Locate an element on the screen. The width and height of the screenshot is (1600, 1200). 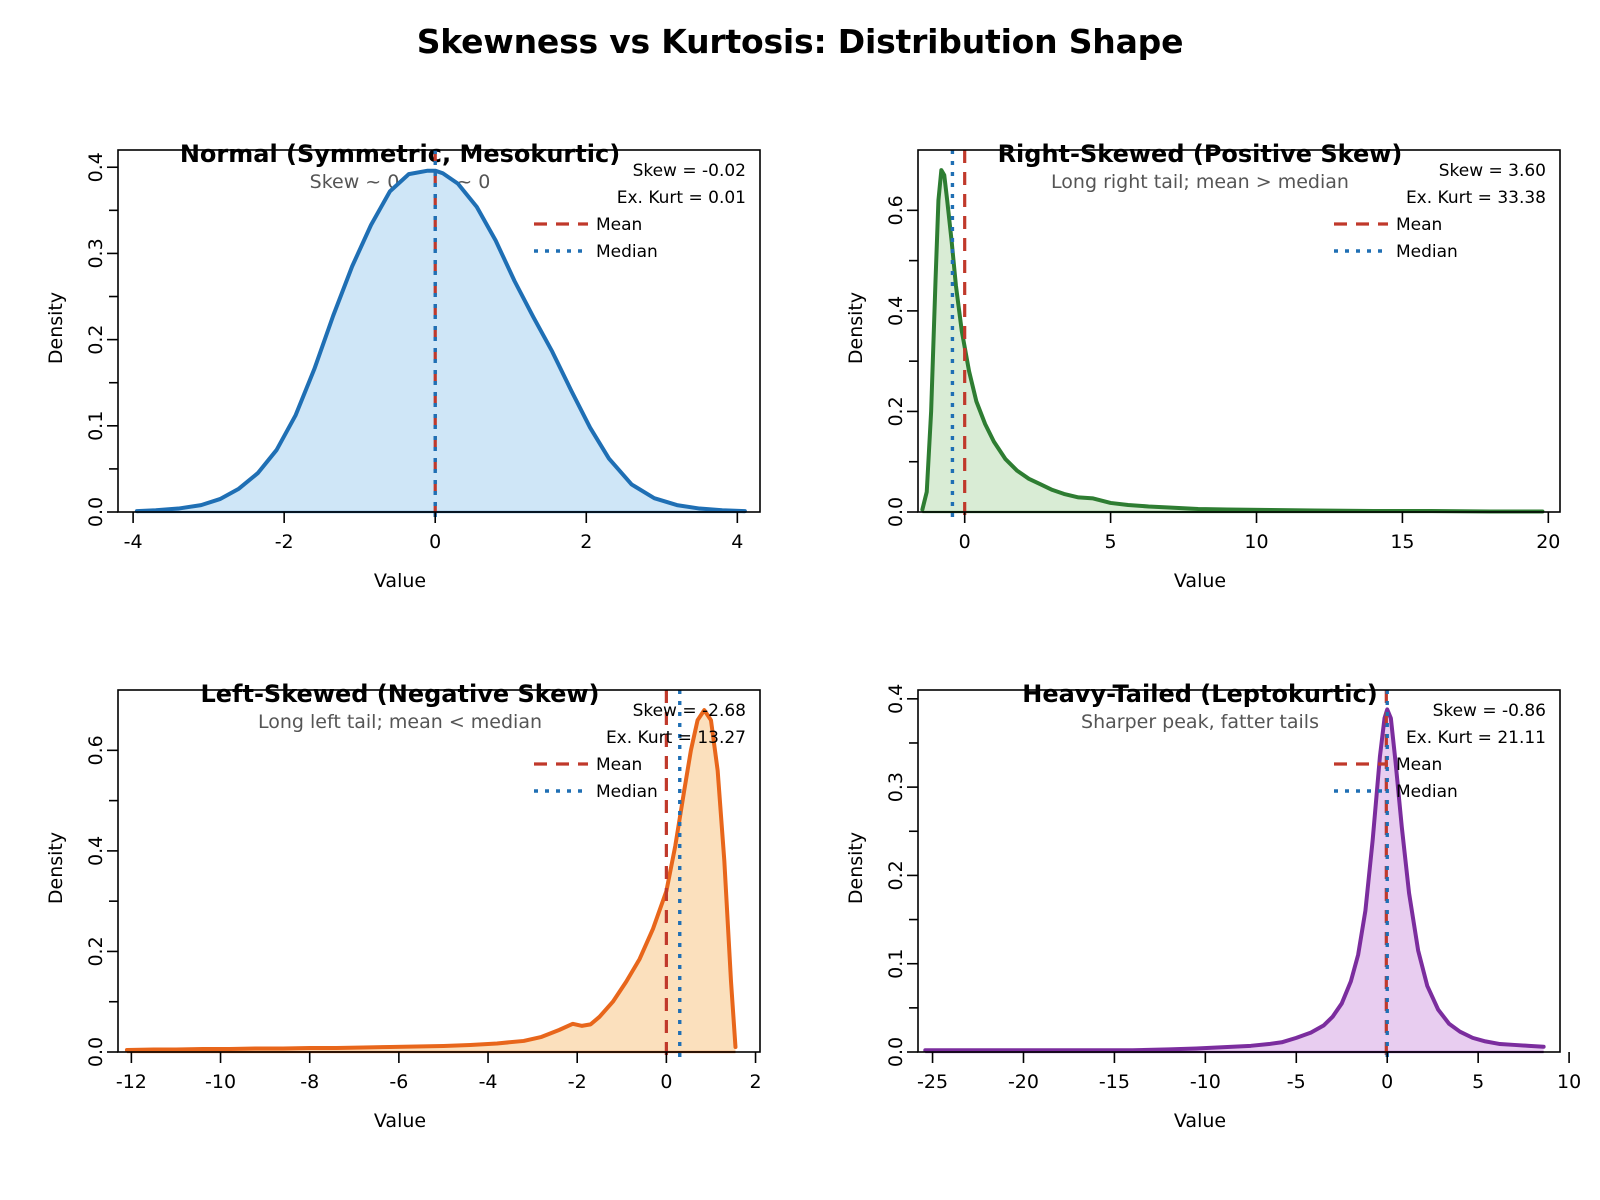
skew-value-heavy_tailed: Skew = -0.86 is located at coordinates (1489, 711).